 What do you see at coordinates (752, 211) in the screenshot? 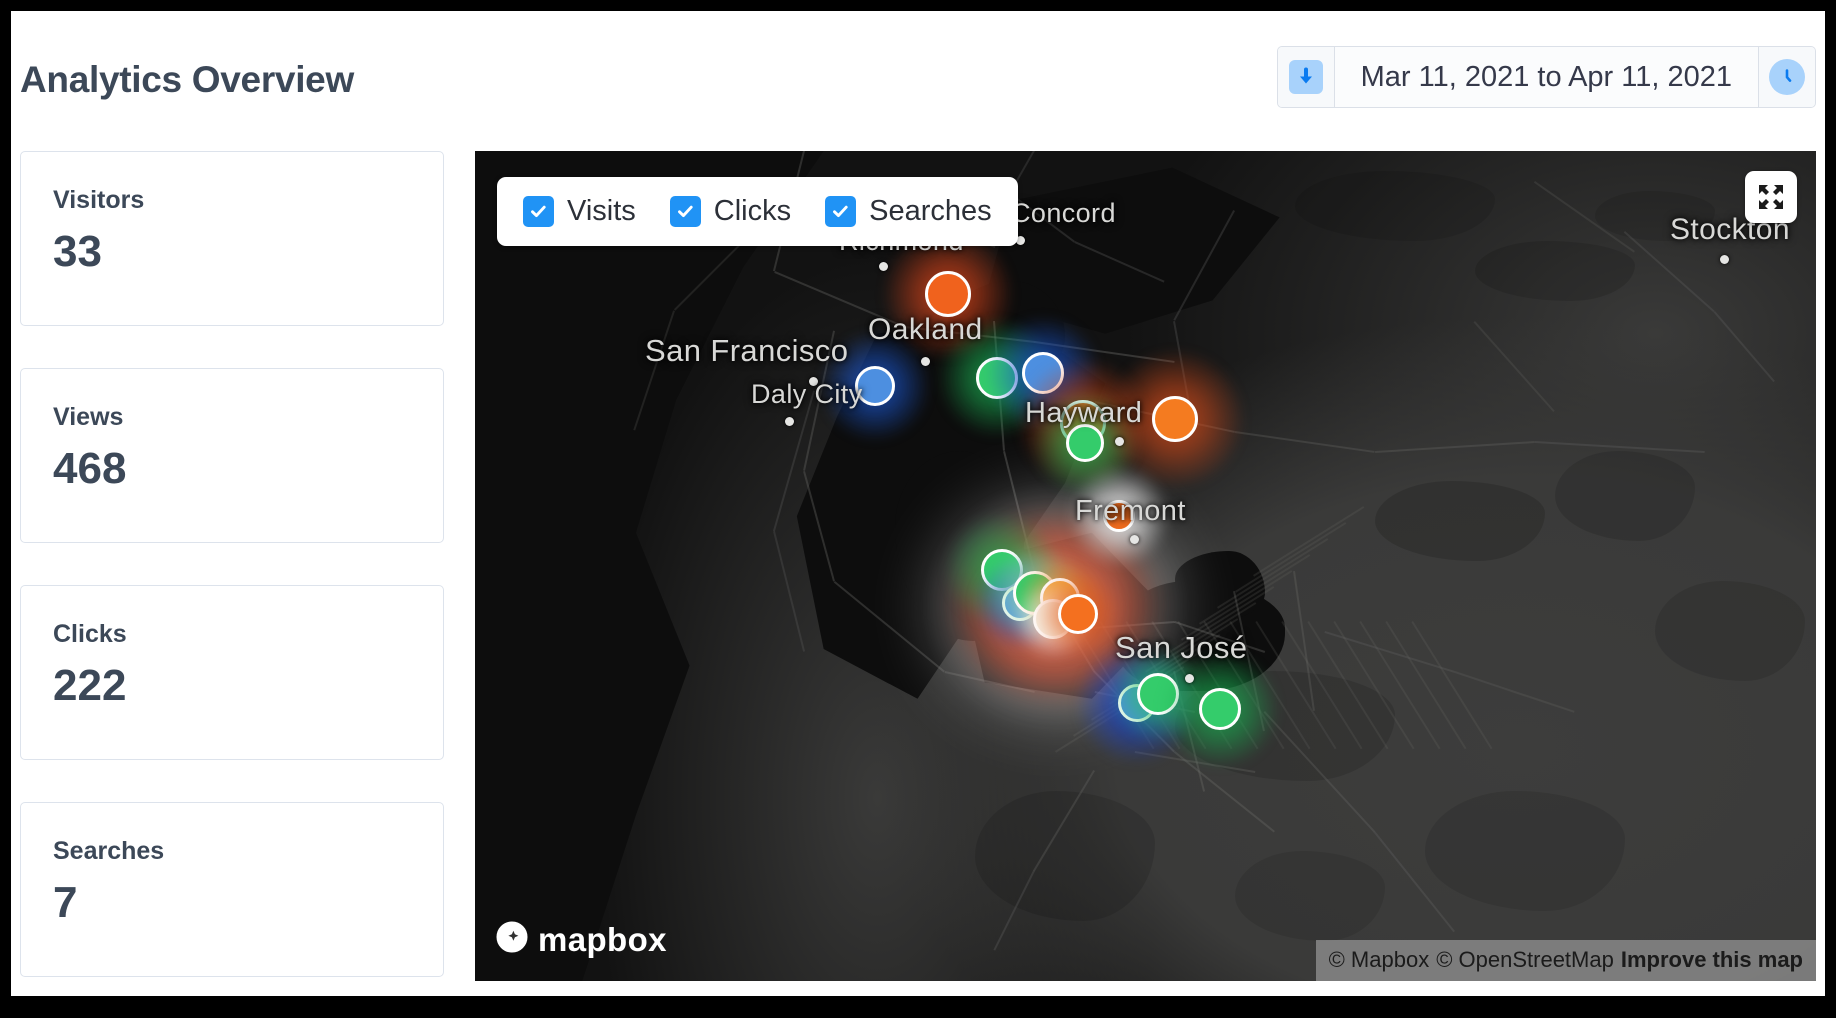
I see `legend-label: Clicks` at bounding box center [752, 211].